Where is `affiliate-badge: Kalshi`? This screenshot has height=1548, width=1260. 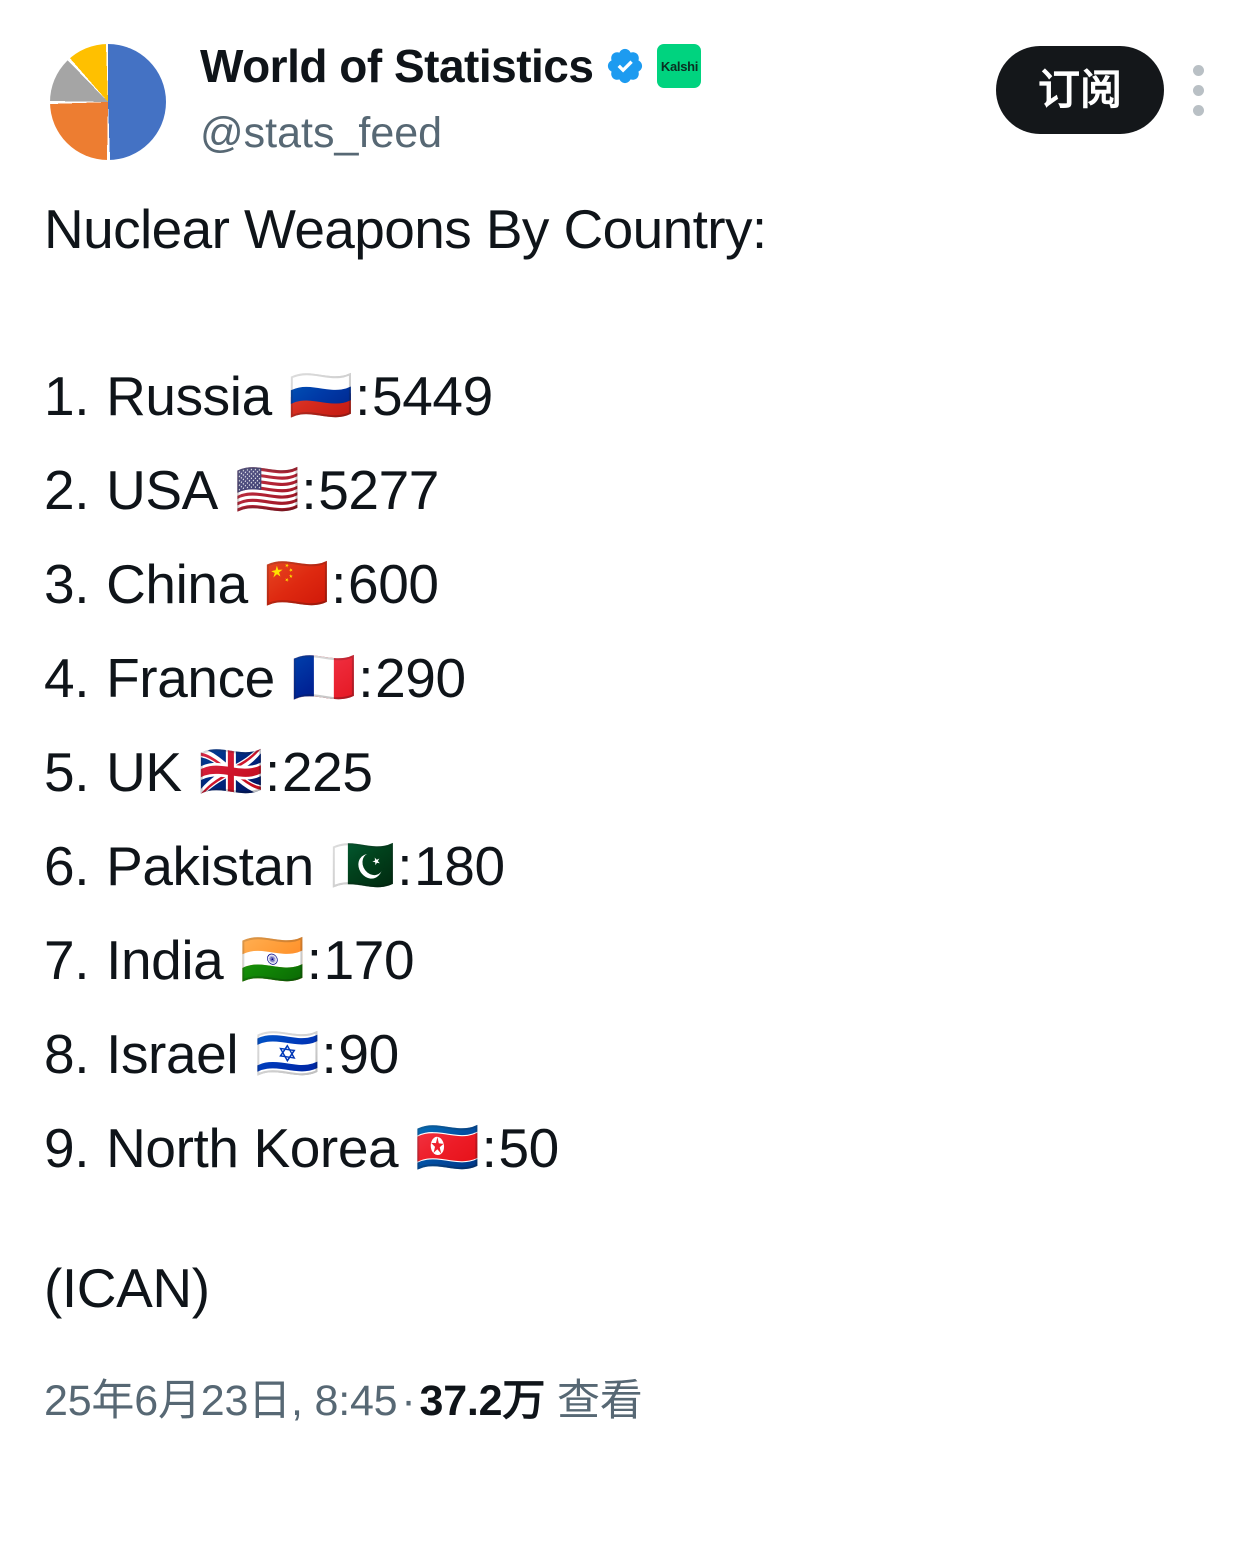
affiliate-badge: Kalshi is located at coordinates (679, 66).